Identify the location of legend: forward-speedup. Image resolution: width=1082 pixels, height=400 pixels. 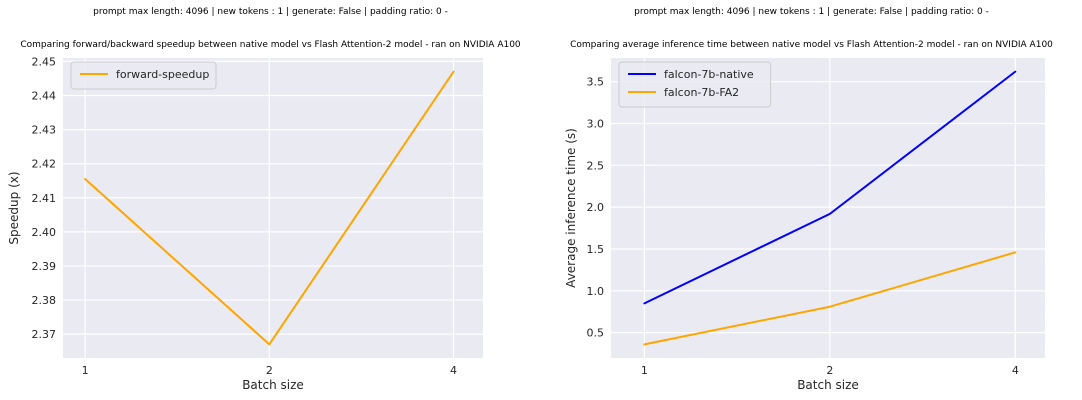
(143, 75).